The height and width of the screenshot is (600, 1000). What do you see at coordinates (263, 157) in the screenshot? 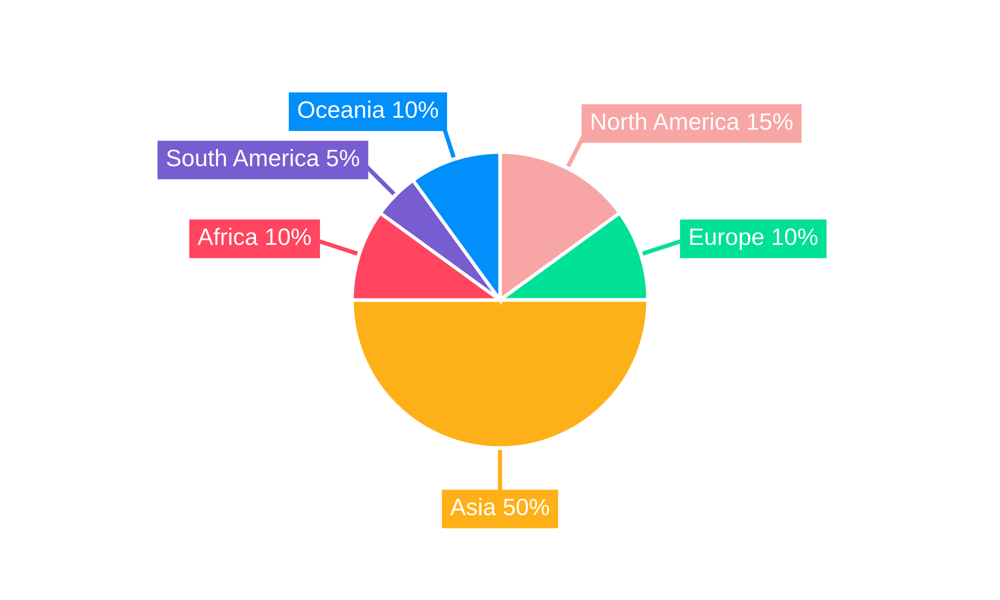
I see `slice-label: South America 5%` at bounding box center [263, 157].